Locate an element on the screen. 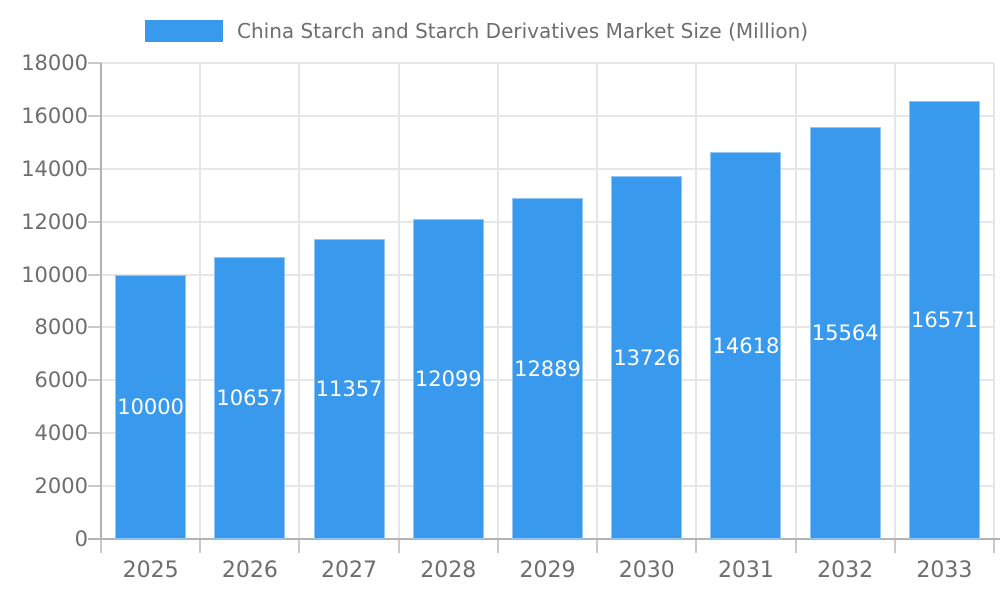  x-tick-label: 2031 is located at coordinates (745, 570).